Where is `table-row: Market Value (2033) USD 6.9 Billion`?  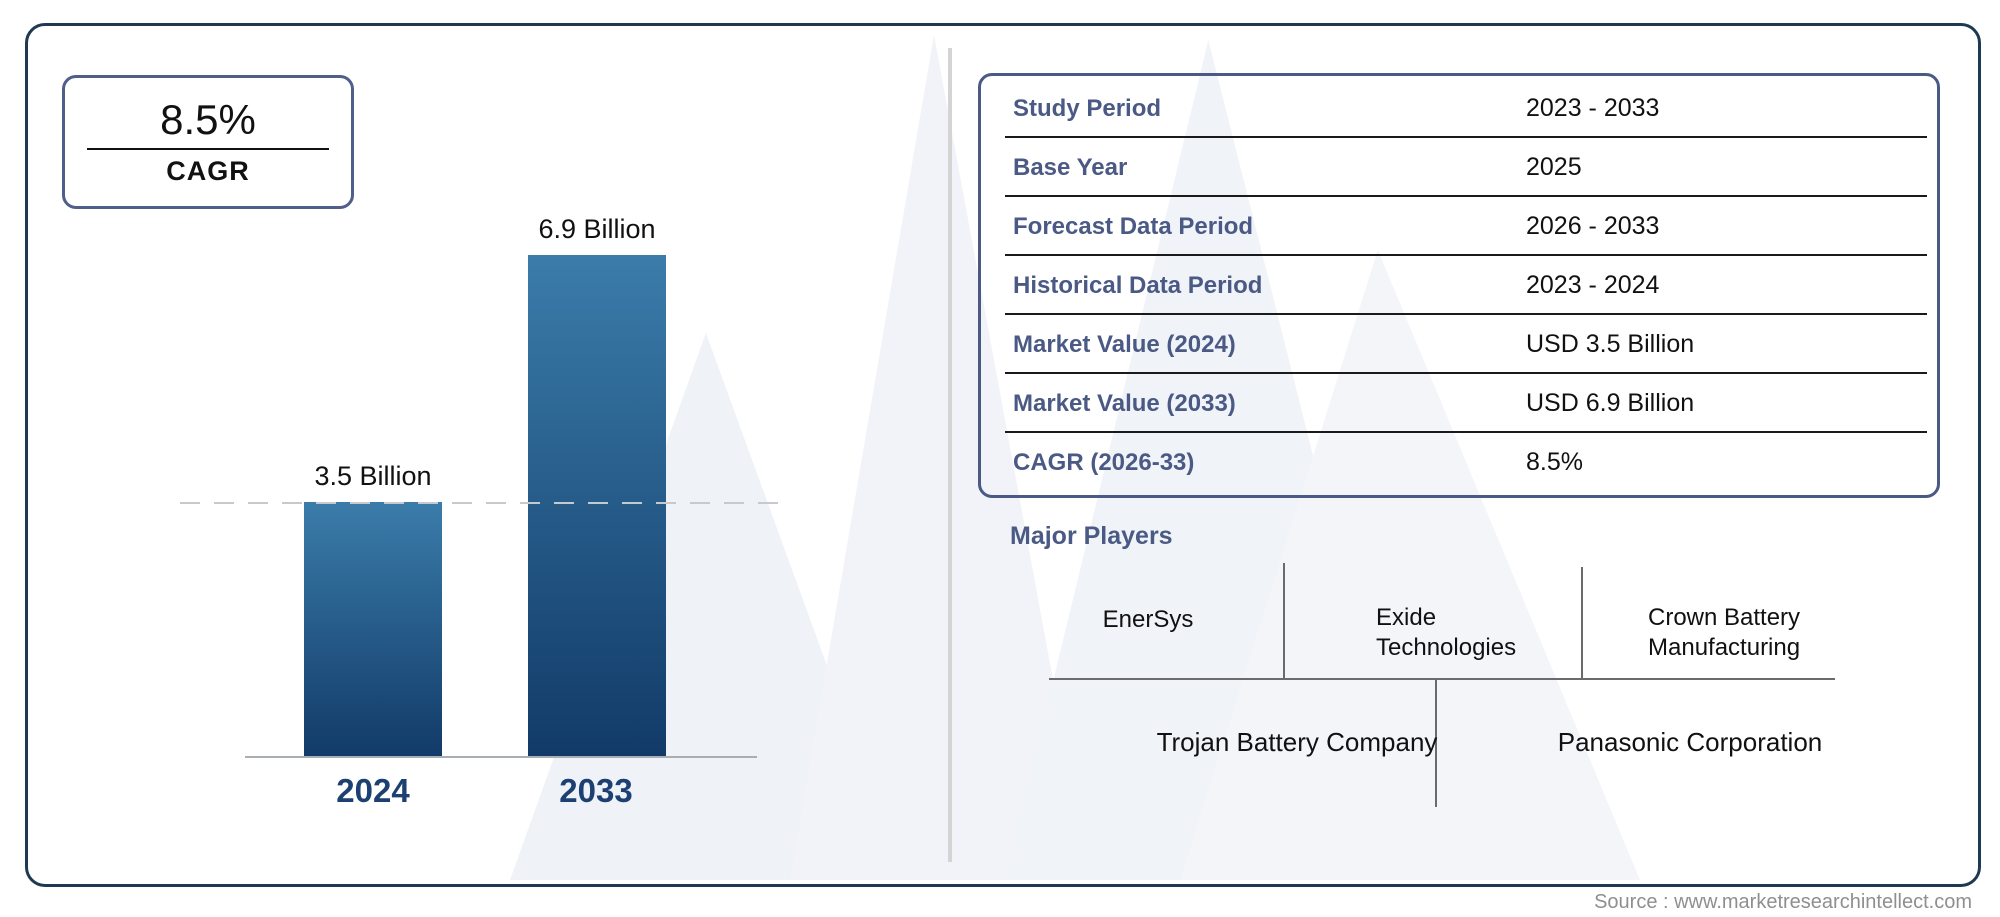 table-row: Market Value (2033) USD 6.9 Billion is located at coordinates (1459, 403).